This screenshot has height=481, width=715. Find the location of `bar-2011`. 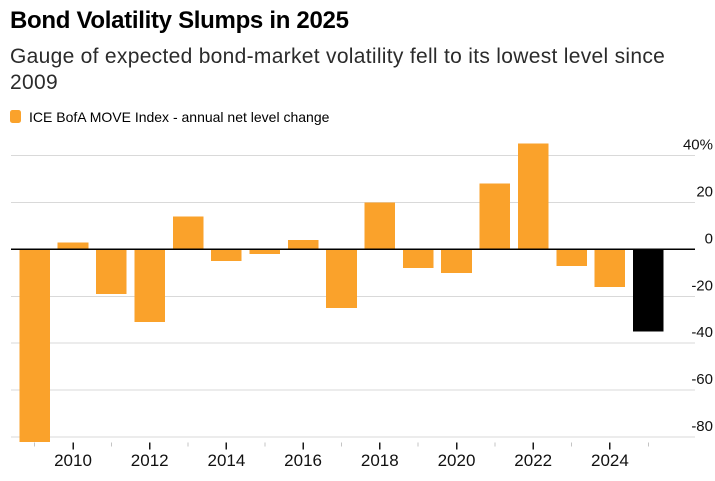

bar-2011 is located at coordinates (111, 271).